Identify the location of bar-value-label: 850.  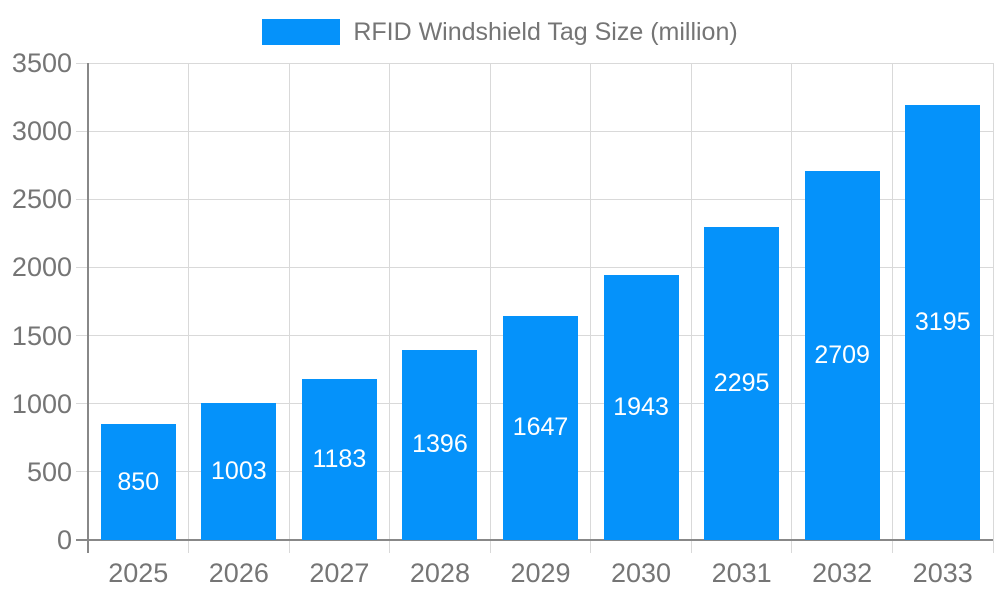
(138, 481).